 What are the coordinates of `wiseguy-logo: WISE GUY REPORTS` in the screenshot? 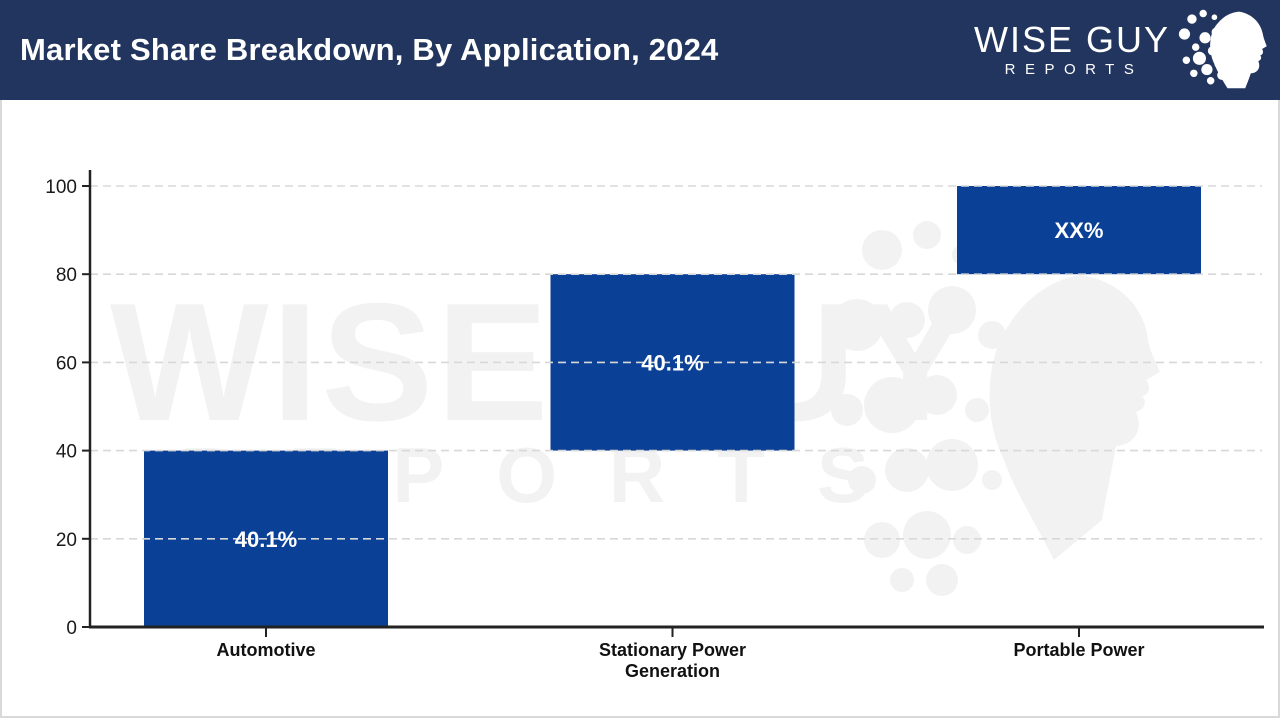 It's located at (1121, 49).